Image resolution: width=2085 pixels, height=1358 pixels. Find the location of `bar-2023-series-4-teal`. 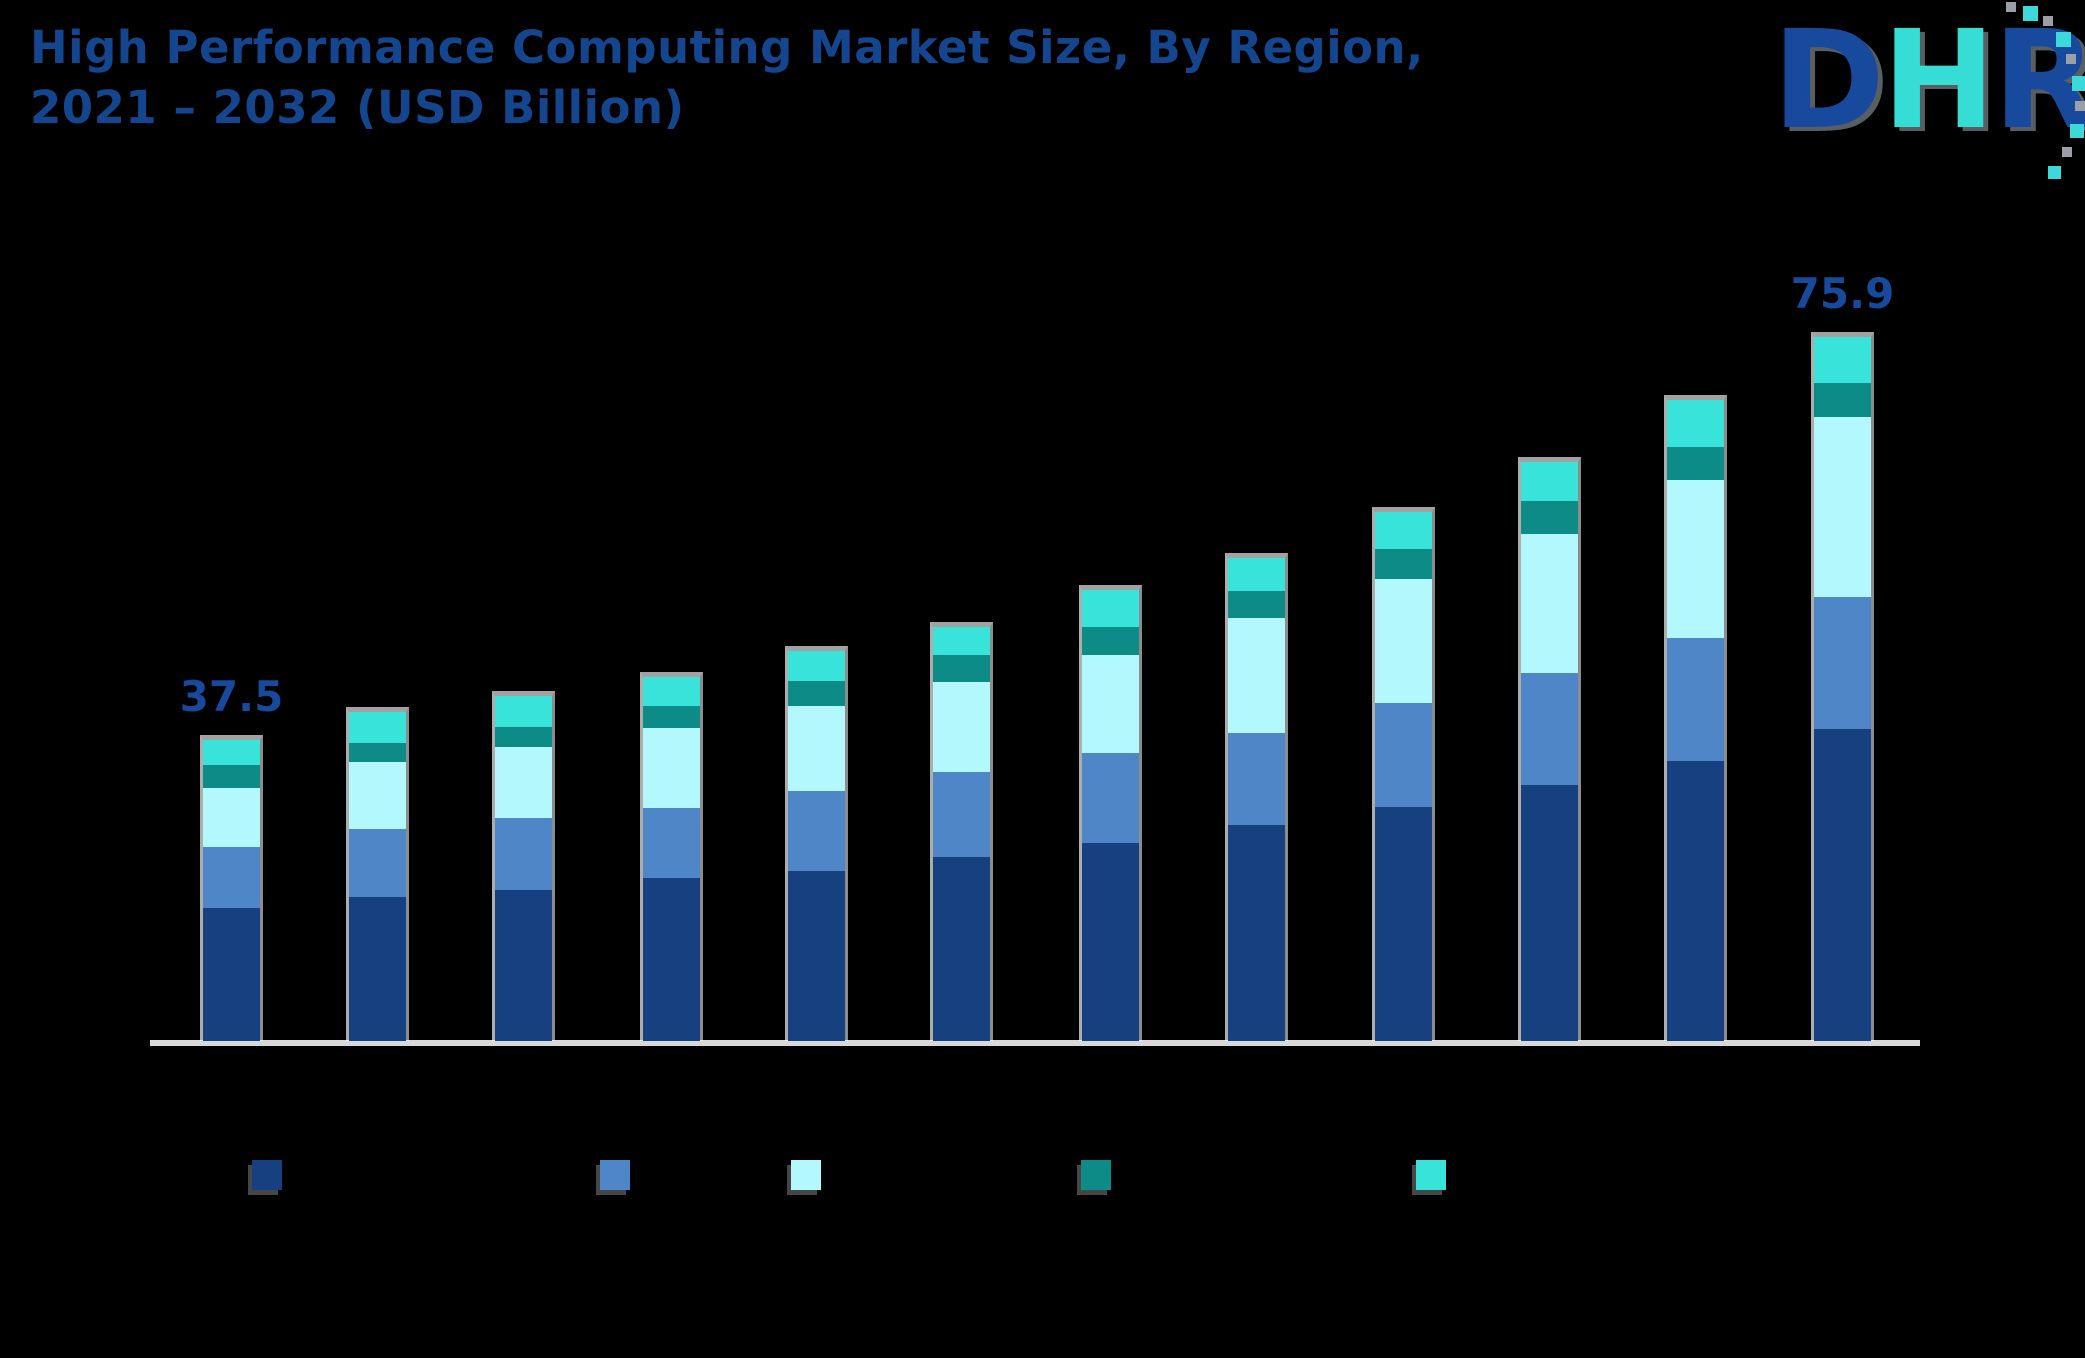

bar-2023-series-4-teal is located at coordinates (523, 737).